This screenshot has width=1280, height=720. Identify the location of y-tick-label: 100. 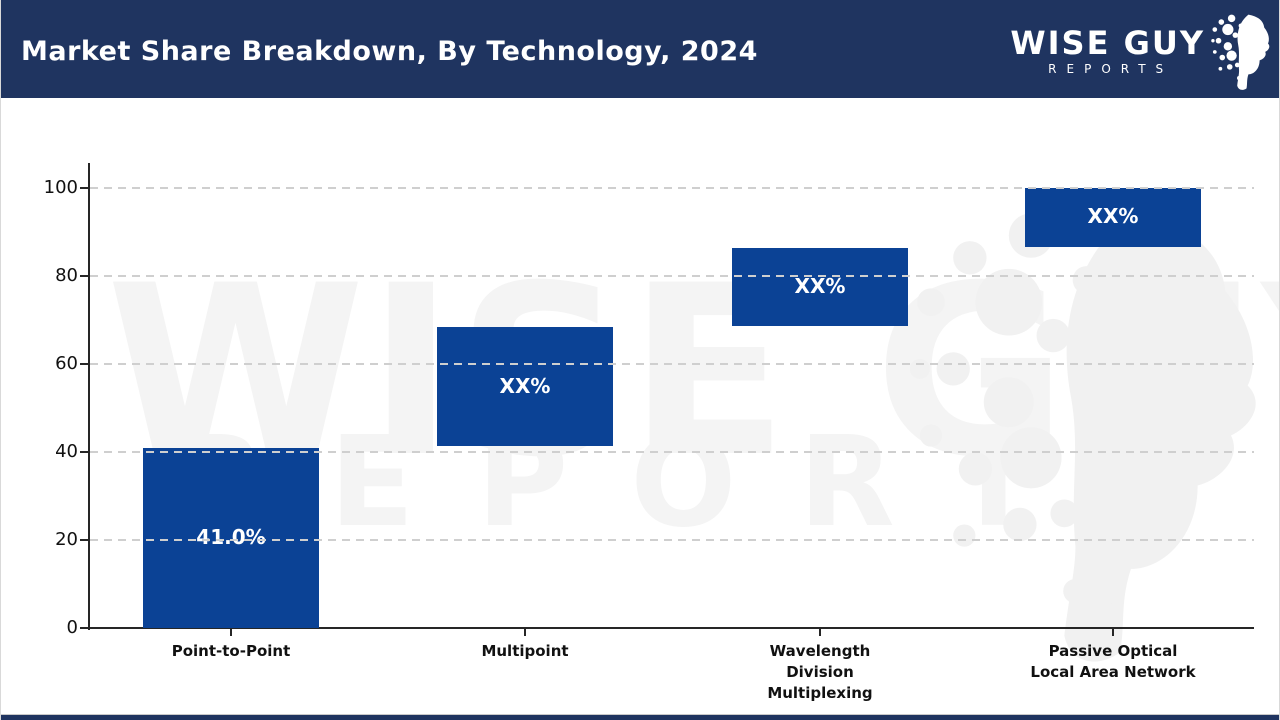
(60, 187).